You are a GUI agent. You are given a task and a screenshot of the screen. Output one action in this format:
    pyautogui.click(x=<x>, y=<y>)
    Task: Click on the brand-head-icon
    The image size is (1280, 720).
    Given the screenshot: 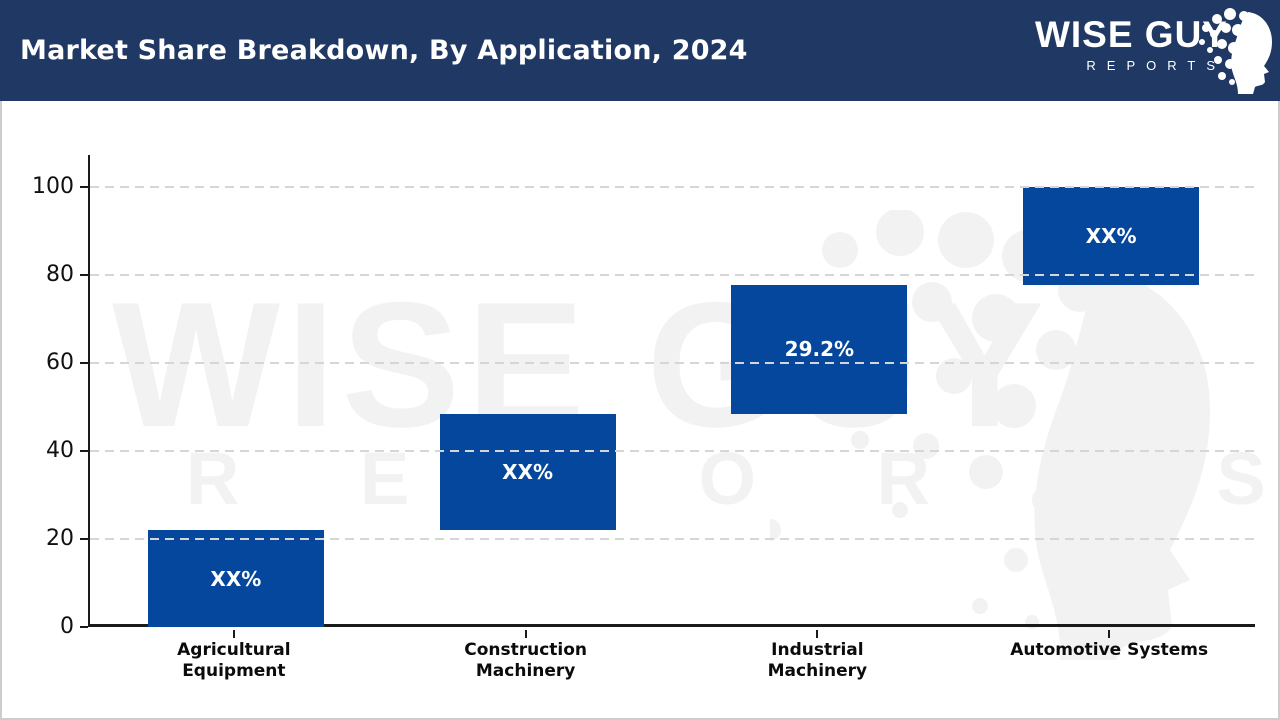 What is the action you would take?
    pyautogui.click(x=1235, y=51)
    